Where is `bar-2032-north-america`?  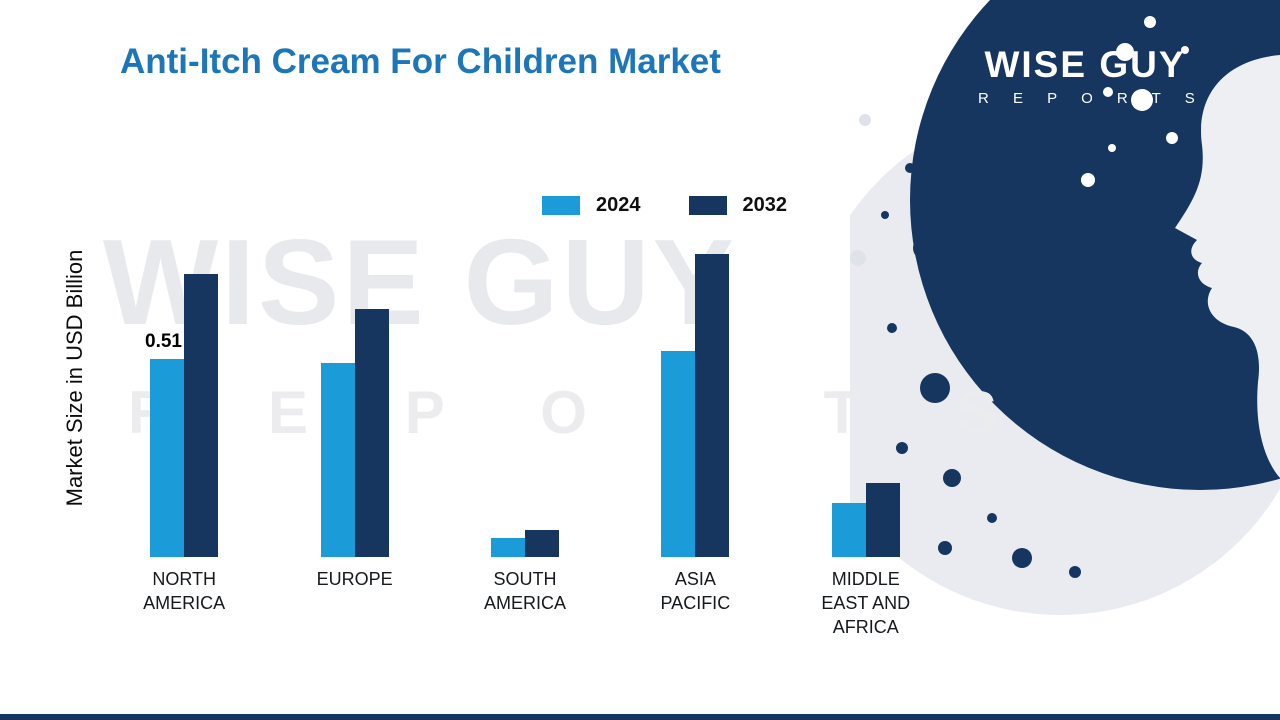 bar-2032-north-america is located at coordinates (201, 415).